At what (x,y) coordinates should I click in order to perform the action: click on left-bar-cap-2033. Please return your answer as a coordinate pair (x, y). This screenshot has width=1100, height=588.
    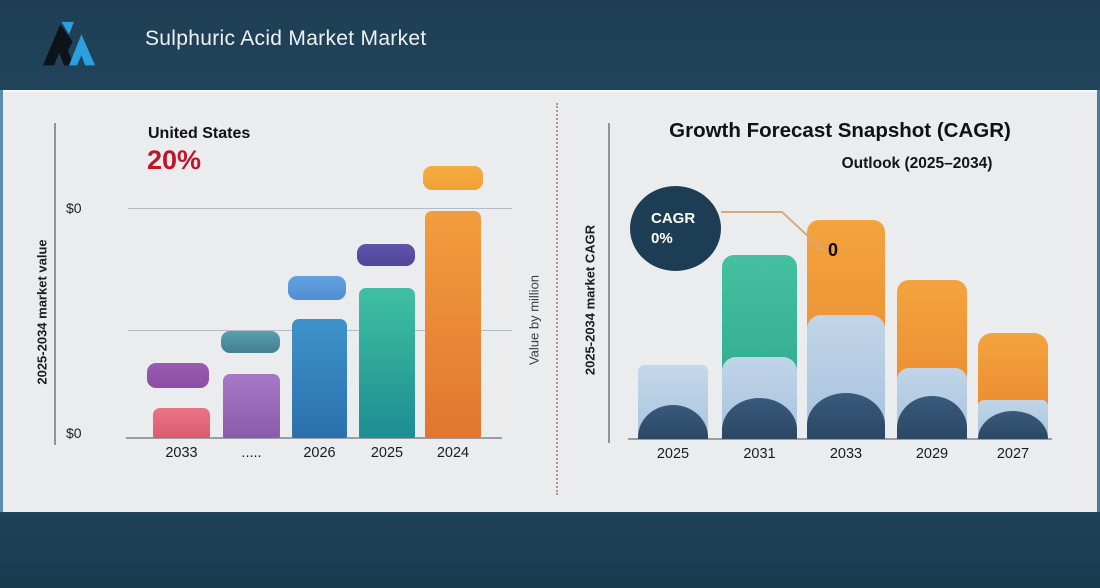
    Looking at the image, I should click on (178, 375).